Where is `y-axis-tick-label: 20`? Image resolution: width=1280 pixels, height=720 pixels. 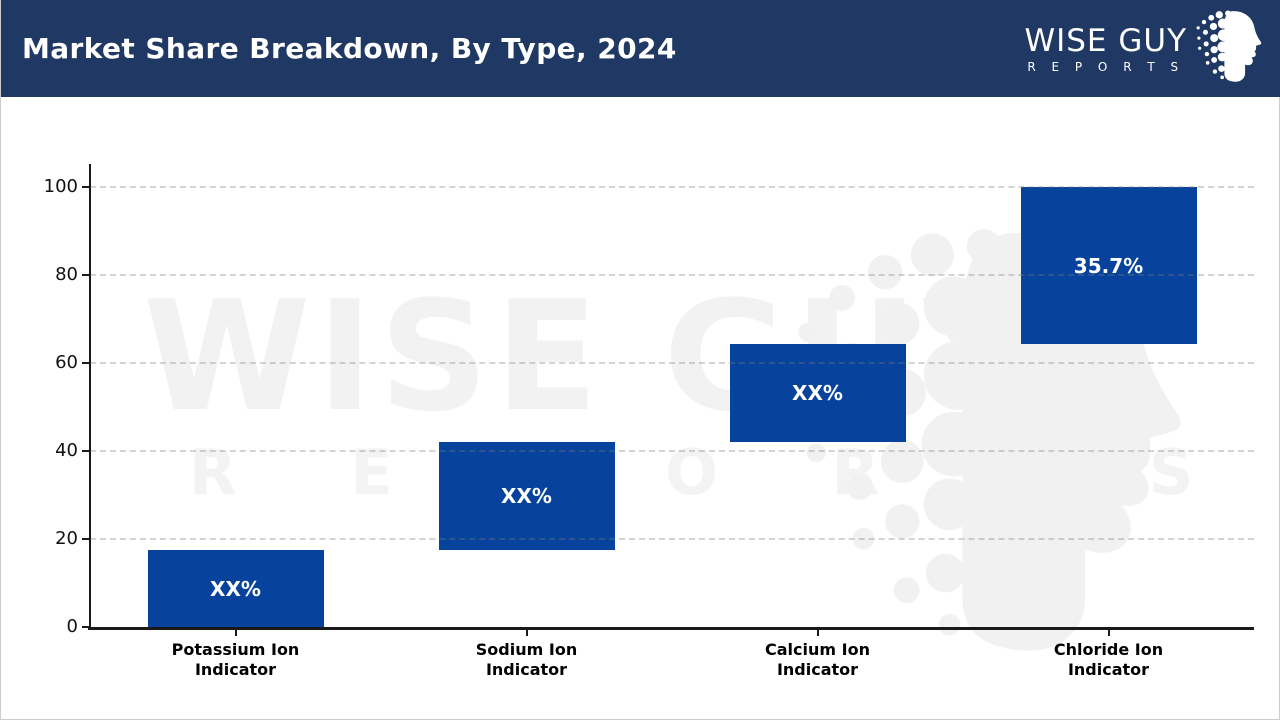 y-axis-tick-label: 20 is located at coordinates (66, 538).